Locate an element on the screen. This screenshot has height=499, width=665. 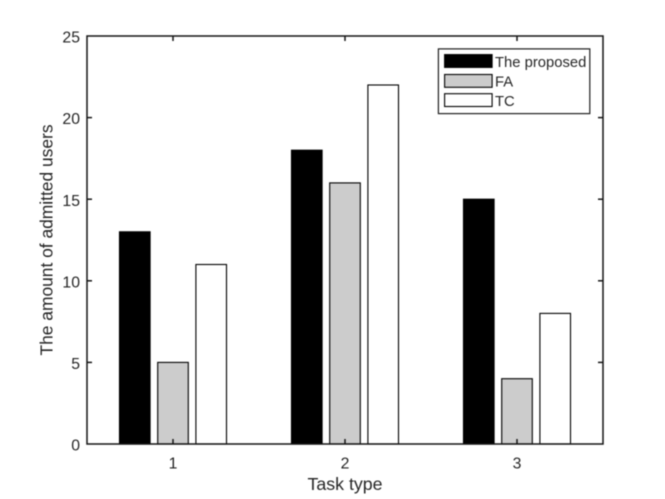
svg-text: 10 is located at coordinates (71, 282).